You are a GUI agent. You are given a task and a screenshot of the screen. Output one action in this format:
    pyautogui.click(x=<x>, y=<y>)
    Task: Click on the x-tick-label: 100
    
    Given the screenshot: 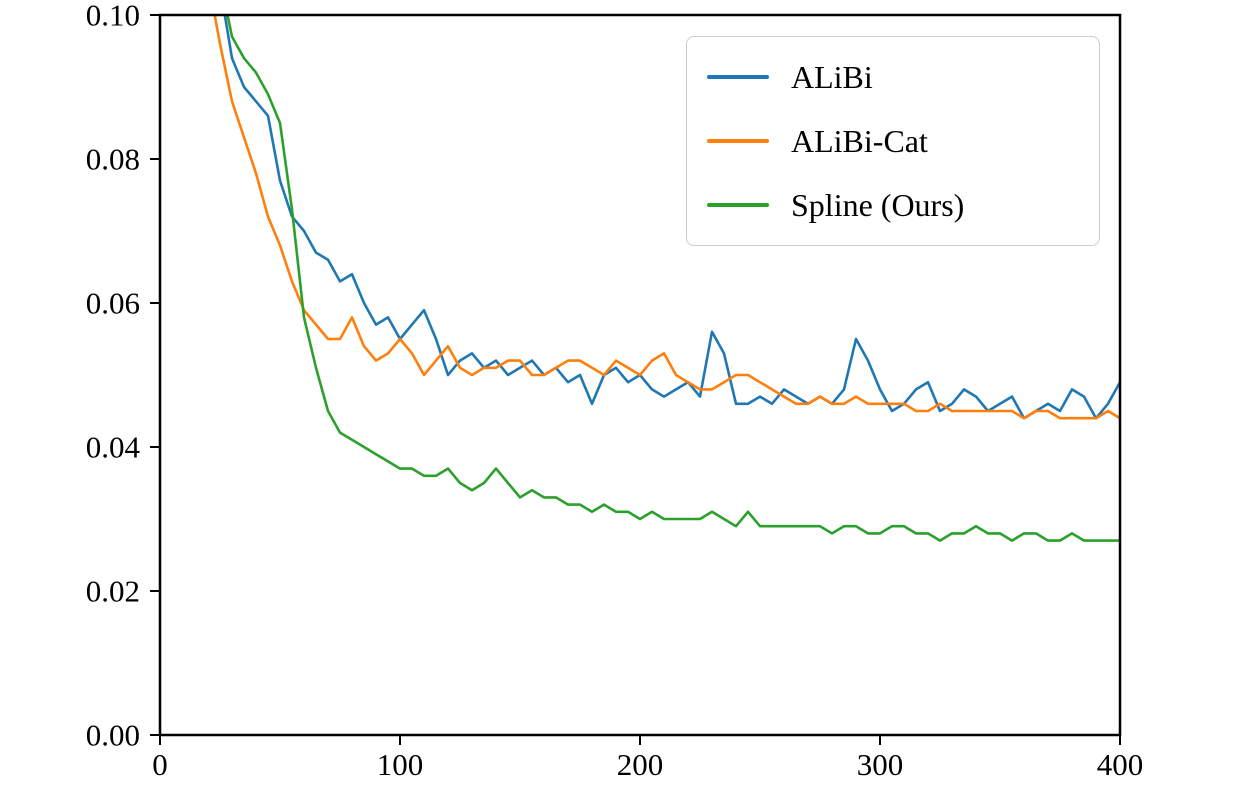 What is the action you would take?
    pyautogui.click(x=400, y=764)
    